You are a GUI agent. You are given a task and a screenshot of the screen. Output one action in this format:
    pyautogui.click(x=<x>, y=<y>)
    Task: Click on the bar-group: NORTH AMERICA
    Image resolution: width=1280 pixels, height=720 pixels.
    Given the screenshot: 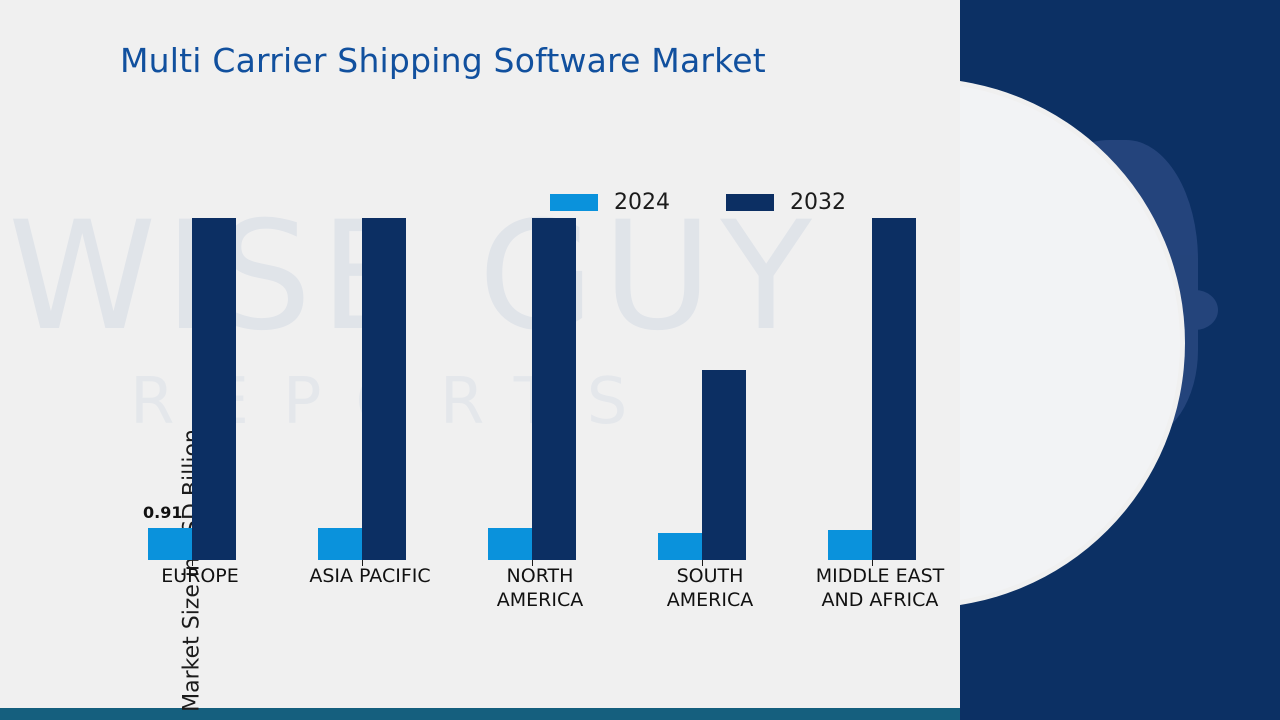 What is the action you would take?
    pyautogui.click(x=540, y=400)
    